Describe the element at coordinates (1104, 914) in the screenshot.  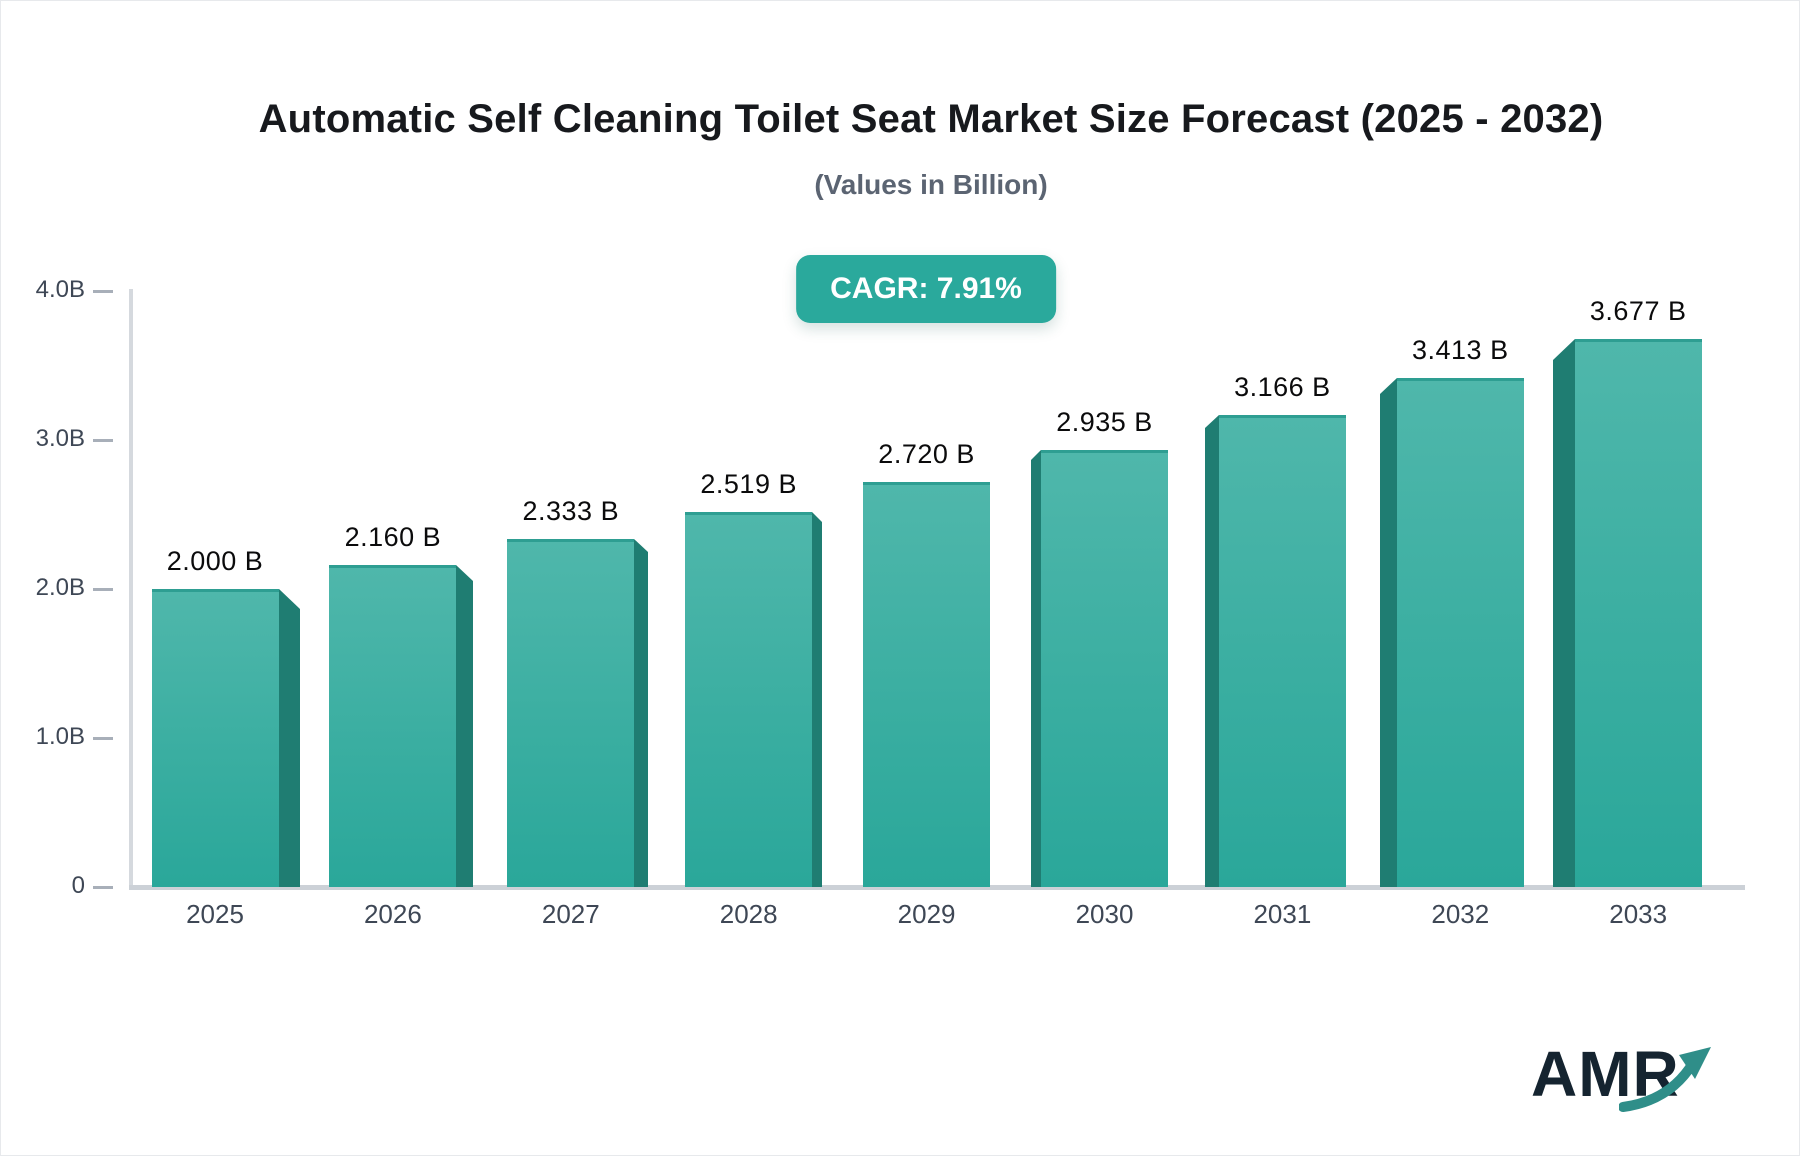
I see `x-axis-label: 2030` at that location.